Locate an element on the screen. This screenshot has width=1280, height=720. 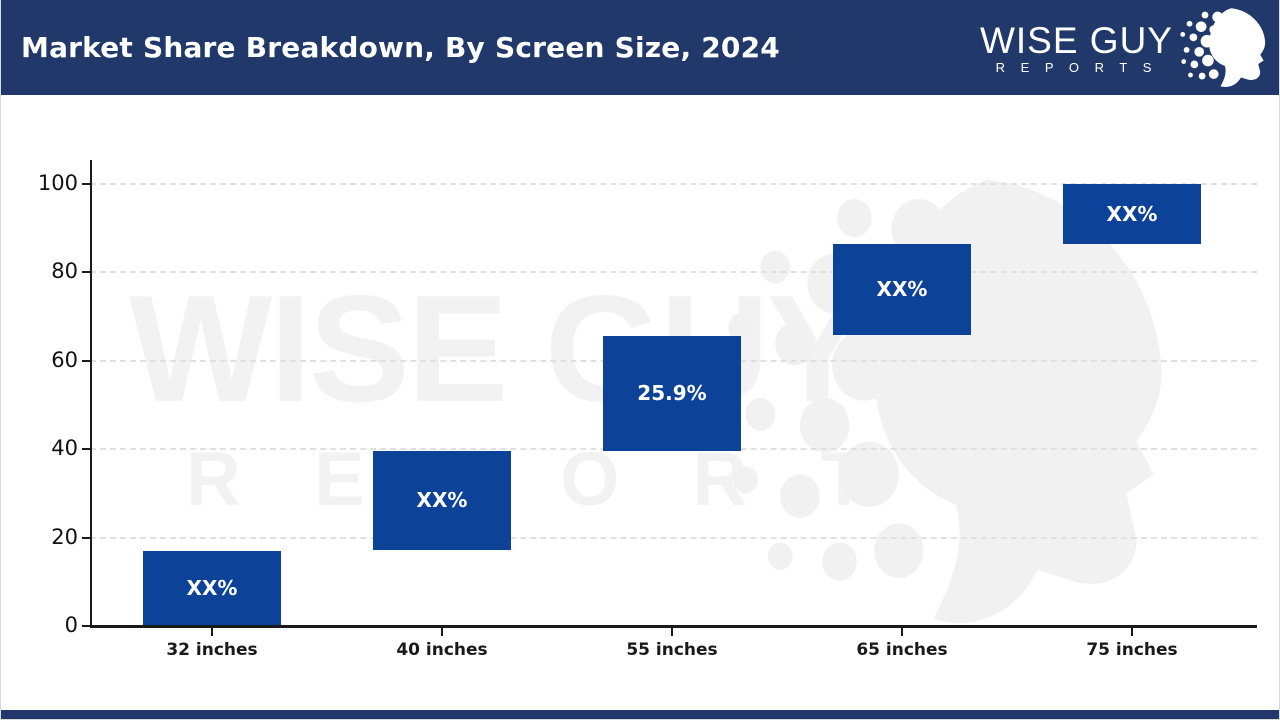
x-tick-label: 55 inches is located at coordinates (672, 650).